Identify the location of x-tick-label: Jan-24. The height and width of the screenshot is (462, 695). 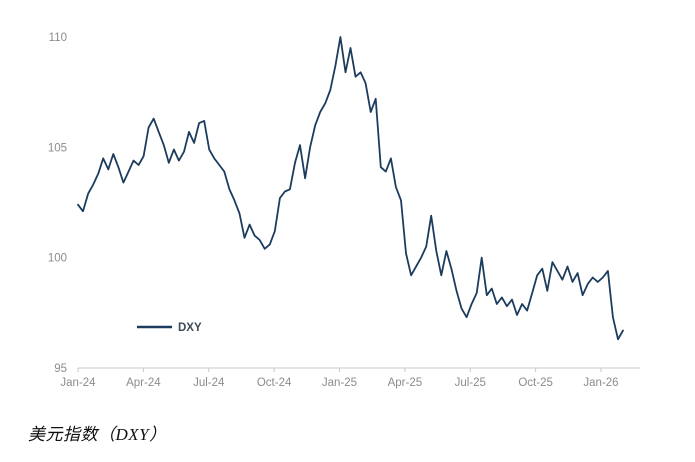
(78, 383).